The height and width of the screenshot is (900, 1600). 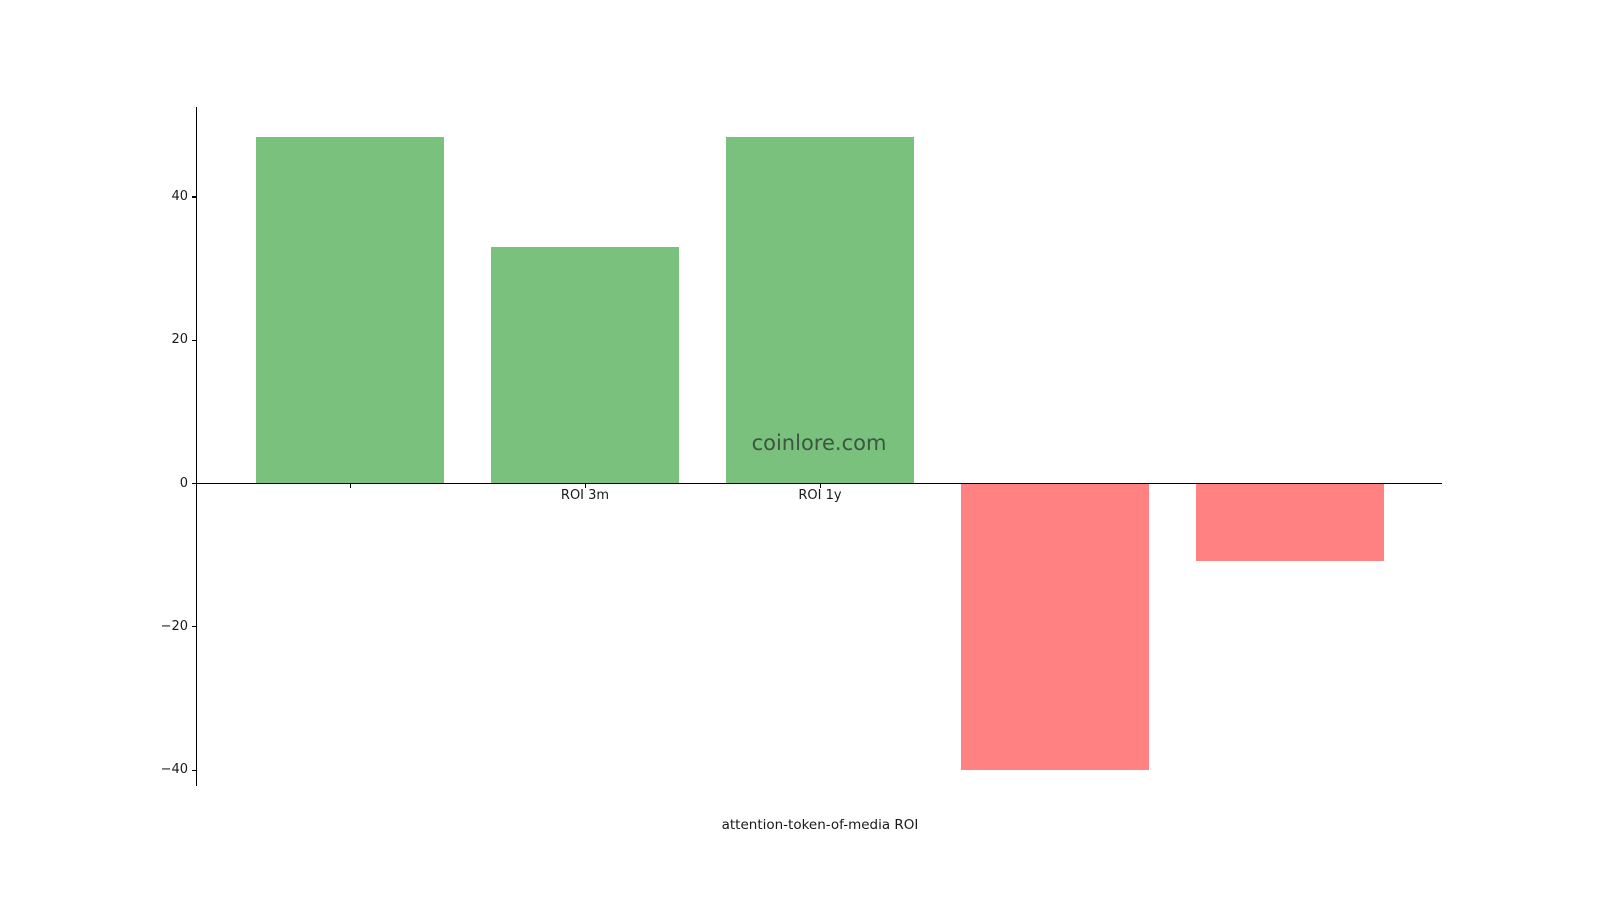 I want to click on y-tick-label: −20, so click(x=174, y=626).